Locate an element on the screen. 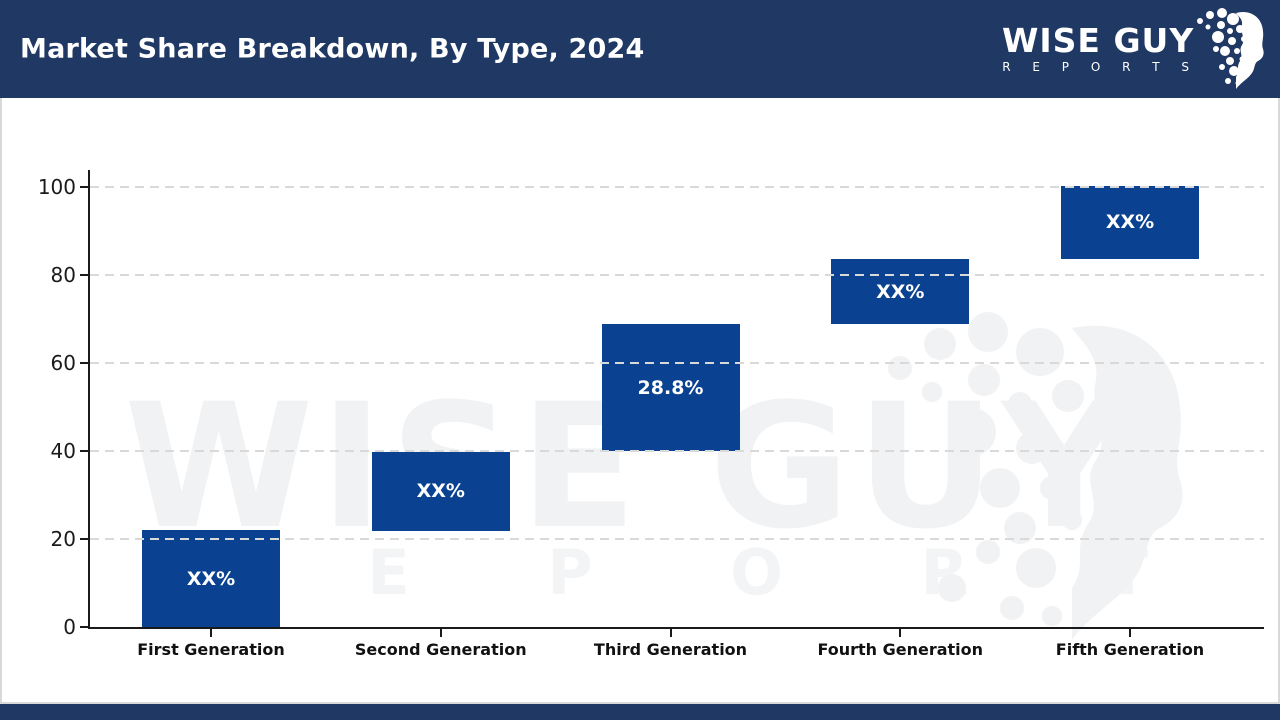  bar-value-label: 28.8% is located at coordinates (670, 387).